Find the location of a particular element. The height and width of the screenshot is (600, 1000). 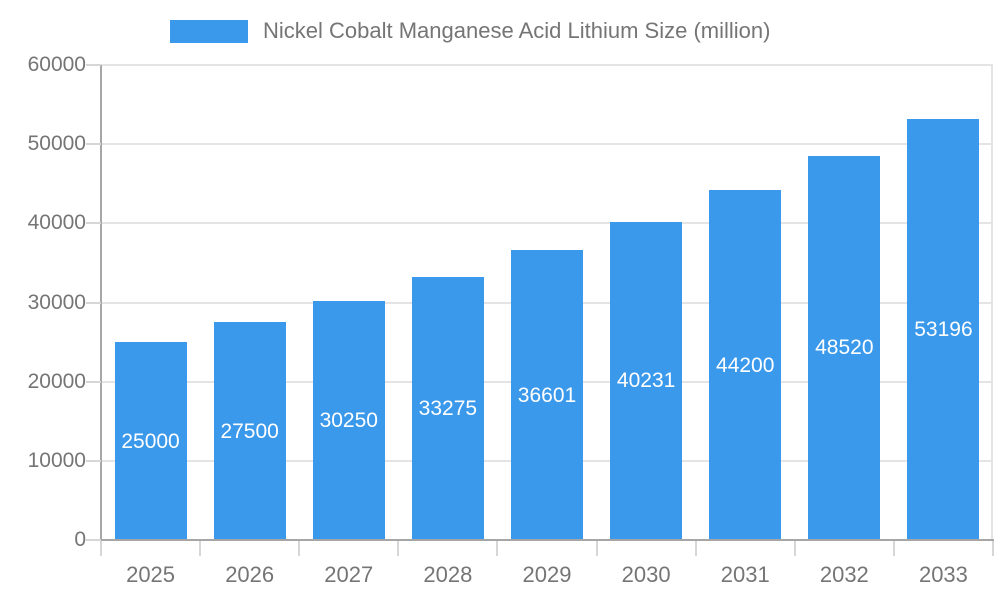

bar-value-label: 36601 is located at coordinates (547, 395).